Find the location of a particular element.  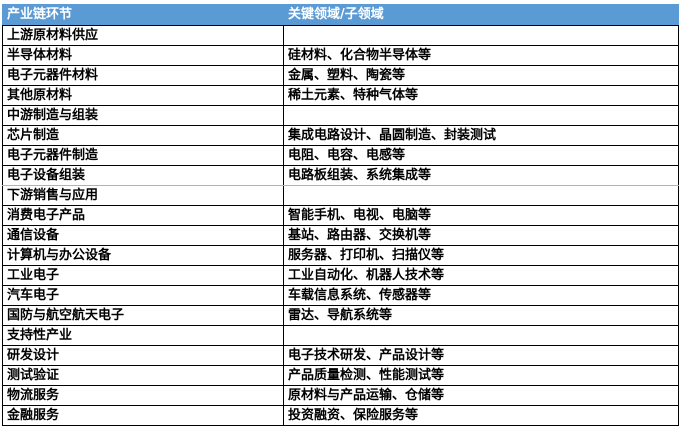

table-header: 产业链环节 关键领域/子领域 is located at coordinates (340, 15).